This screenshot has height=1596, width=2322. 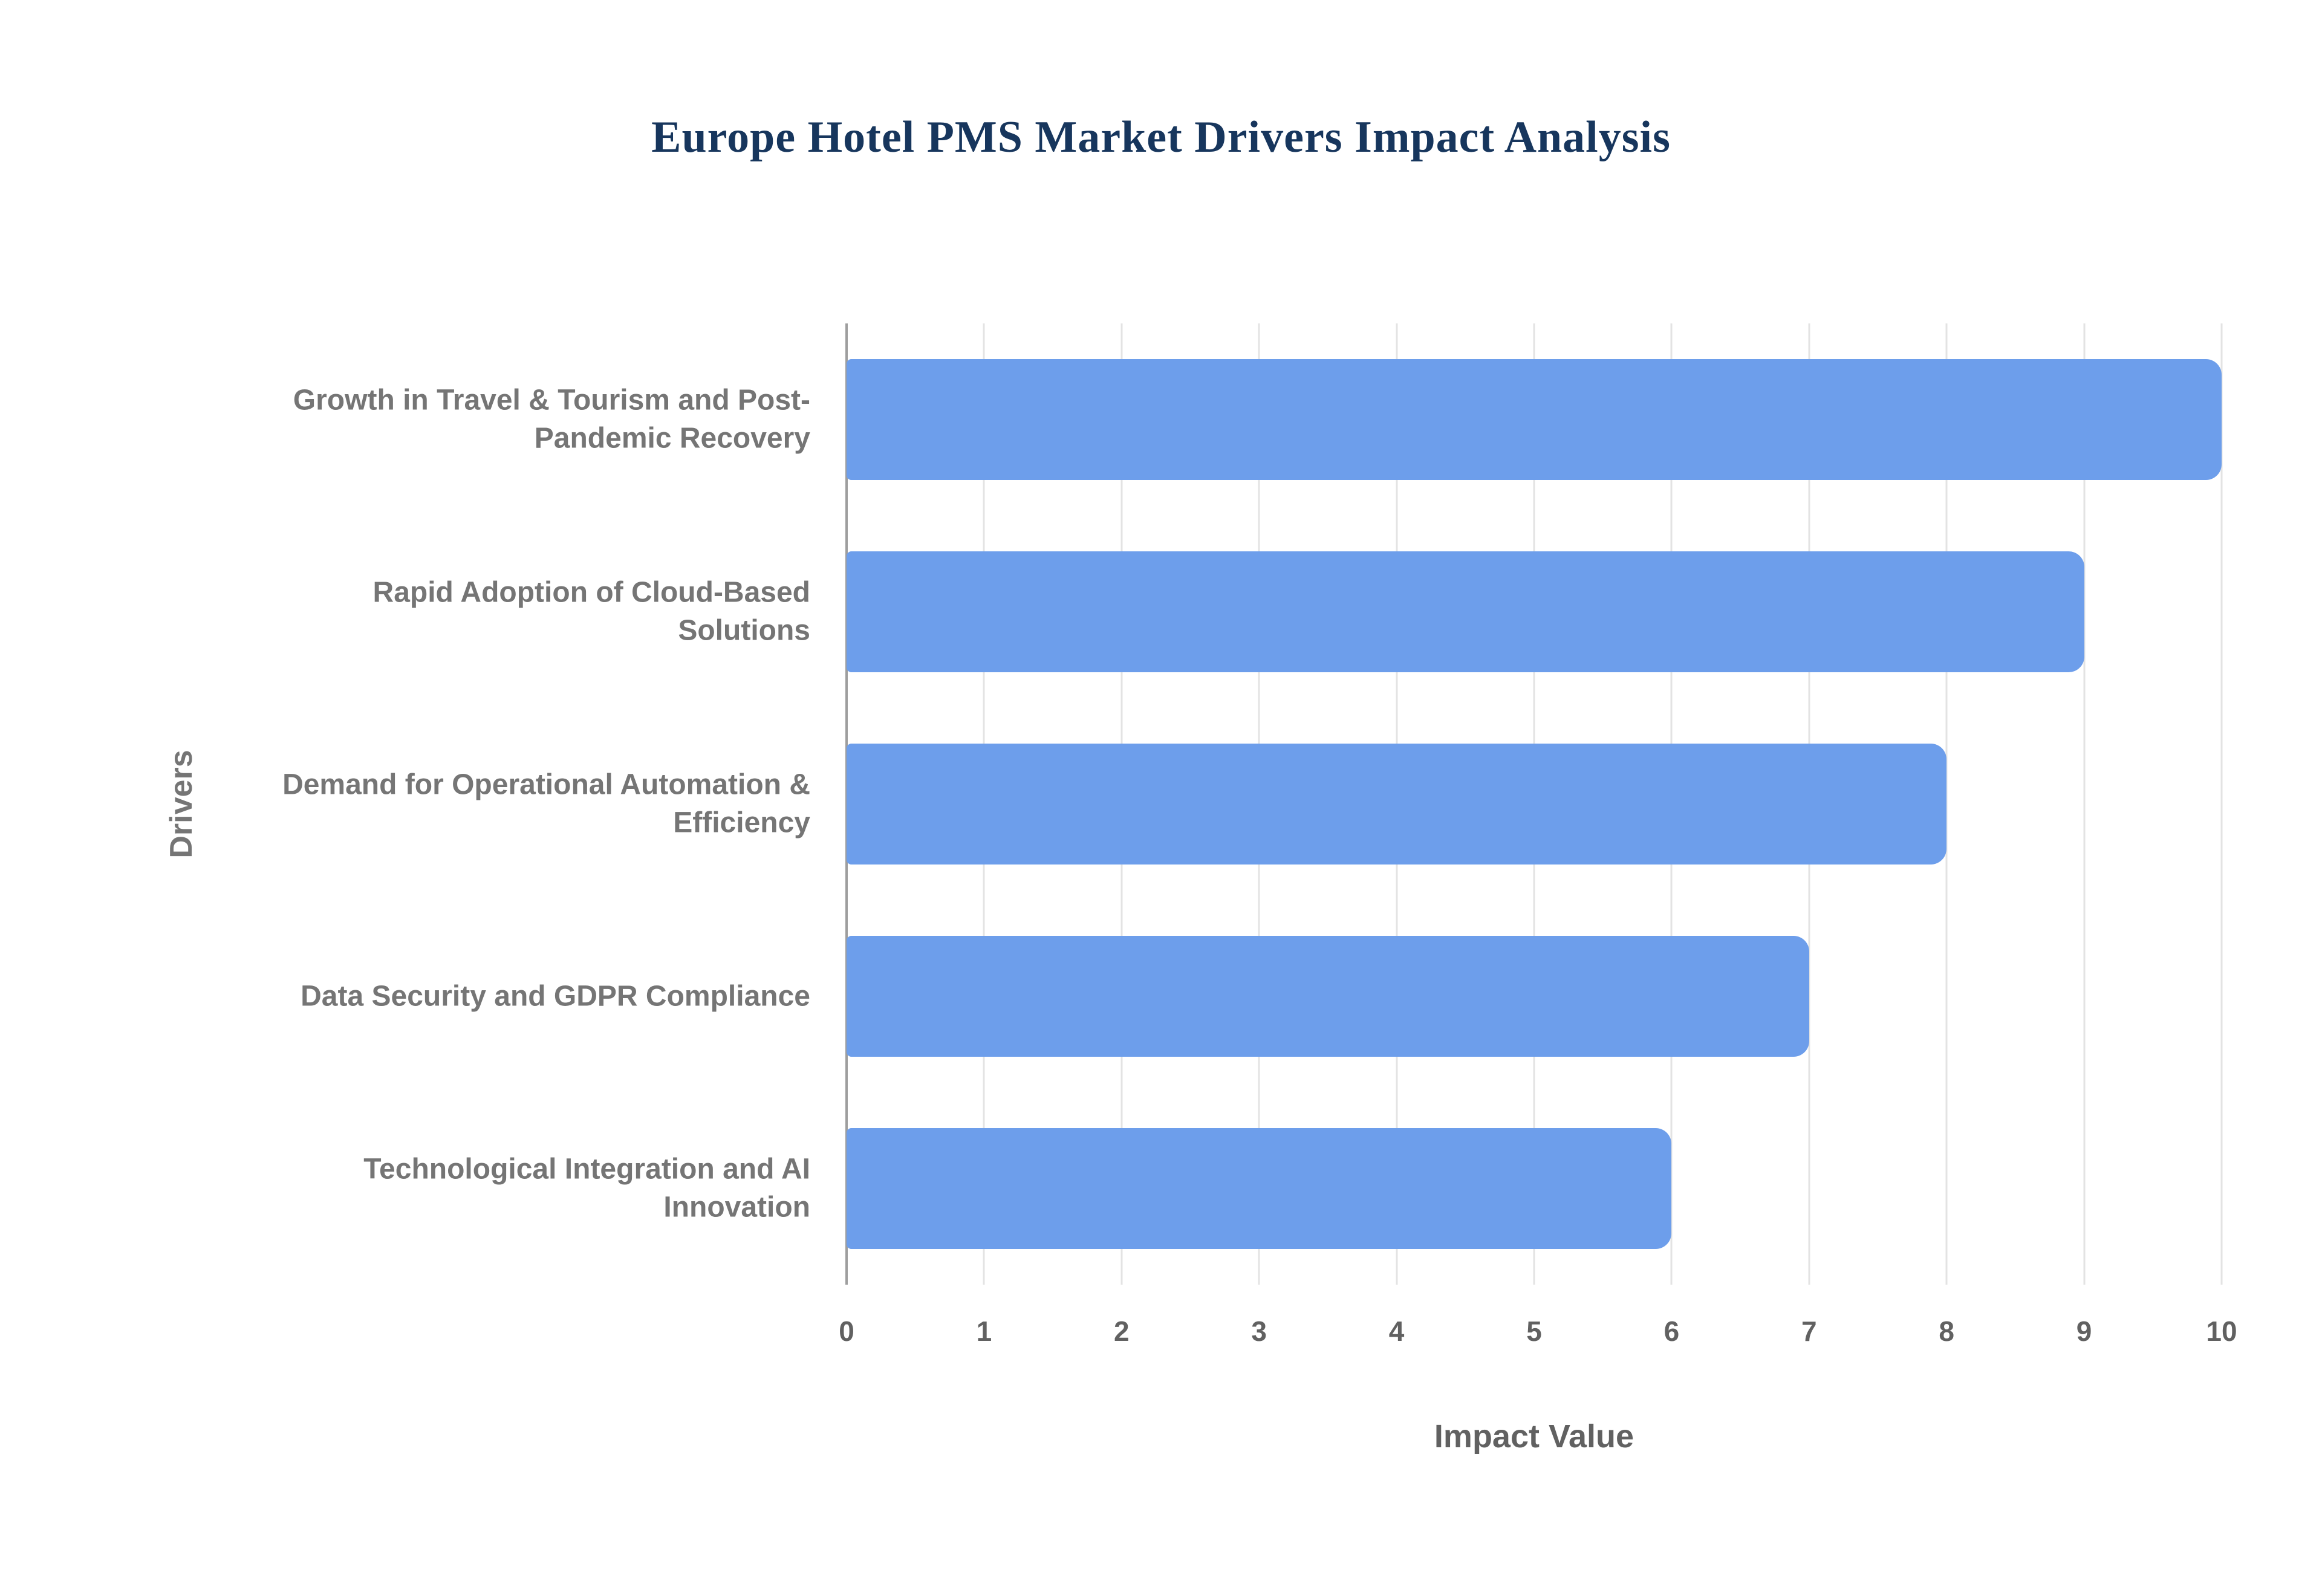 What do you see at coordinates (847, 1331) in the screenshot?
I see `x-tick-label: 0` at bounding box center [847, 1331].